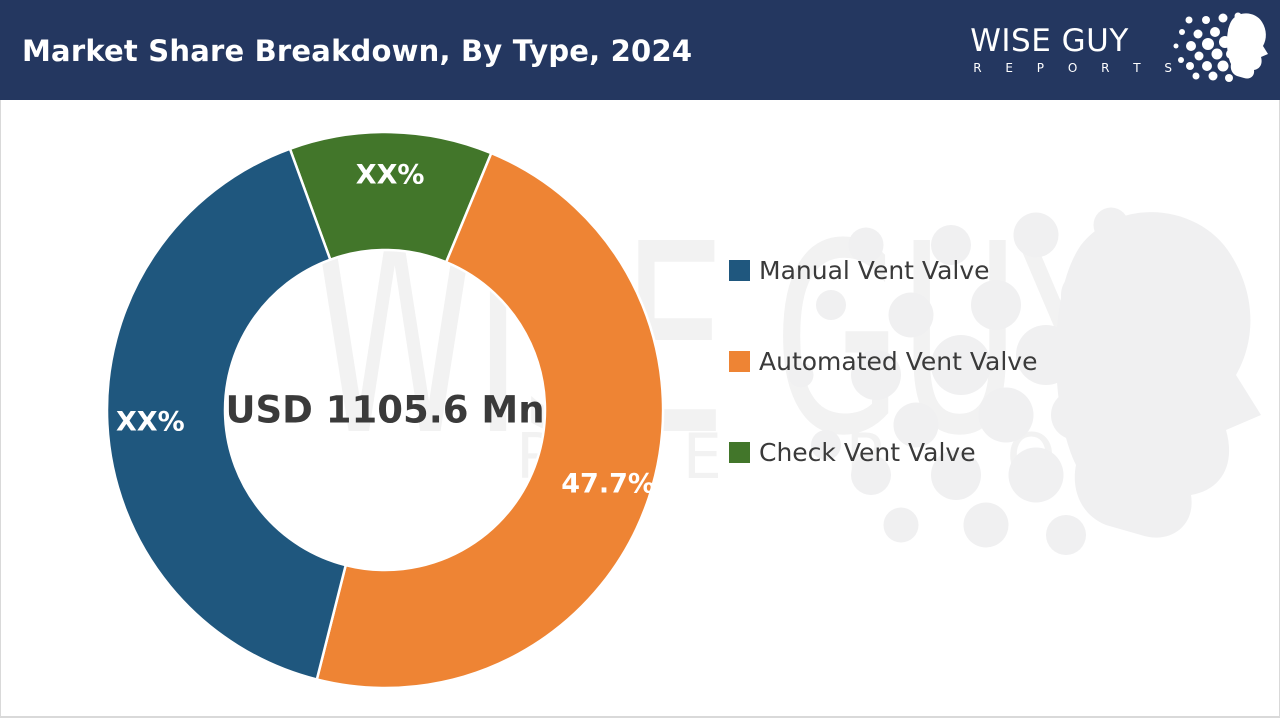 The image size is (1280, 720). Describe the element at coordinates (390, 175) in the screenshot. I see `slice-label-2: XX%` at that location.